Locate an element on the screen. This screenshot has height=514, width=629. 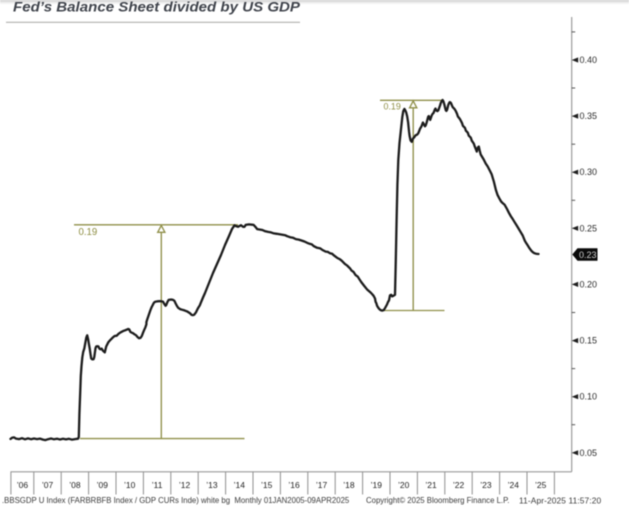
svg-text: 0.23 is located at coordinates (588, 255).